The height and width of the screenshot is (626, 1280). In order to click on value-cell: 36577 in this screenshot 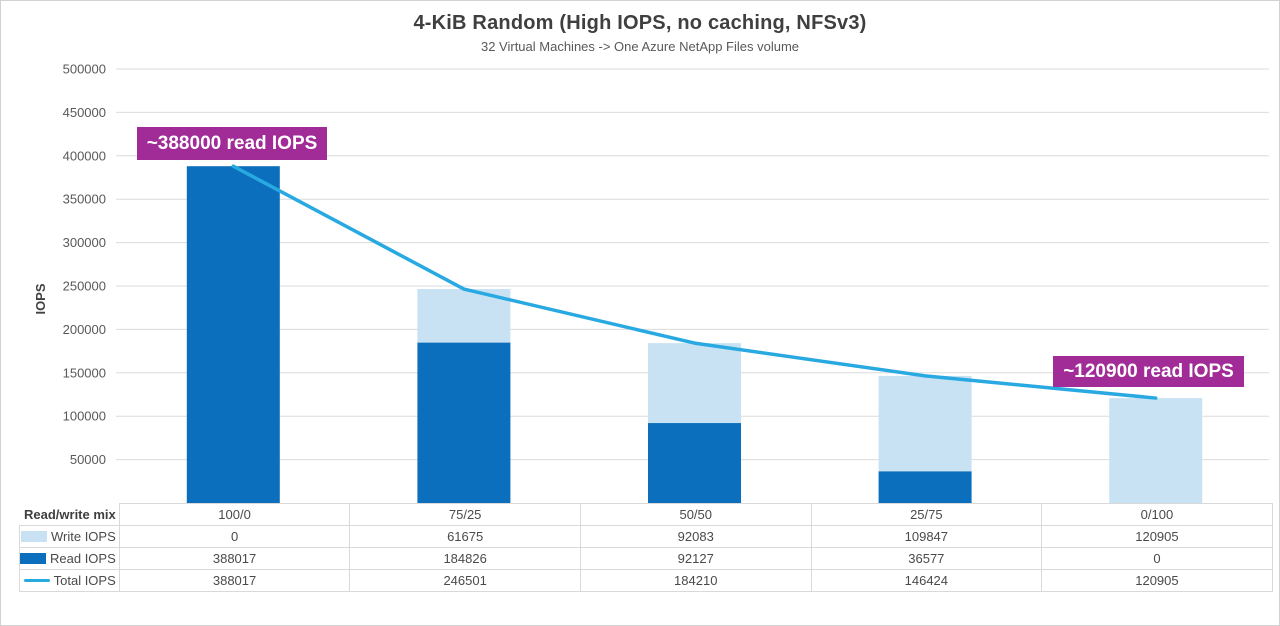, I will do `click(926, 558)`.